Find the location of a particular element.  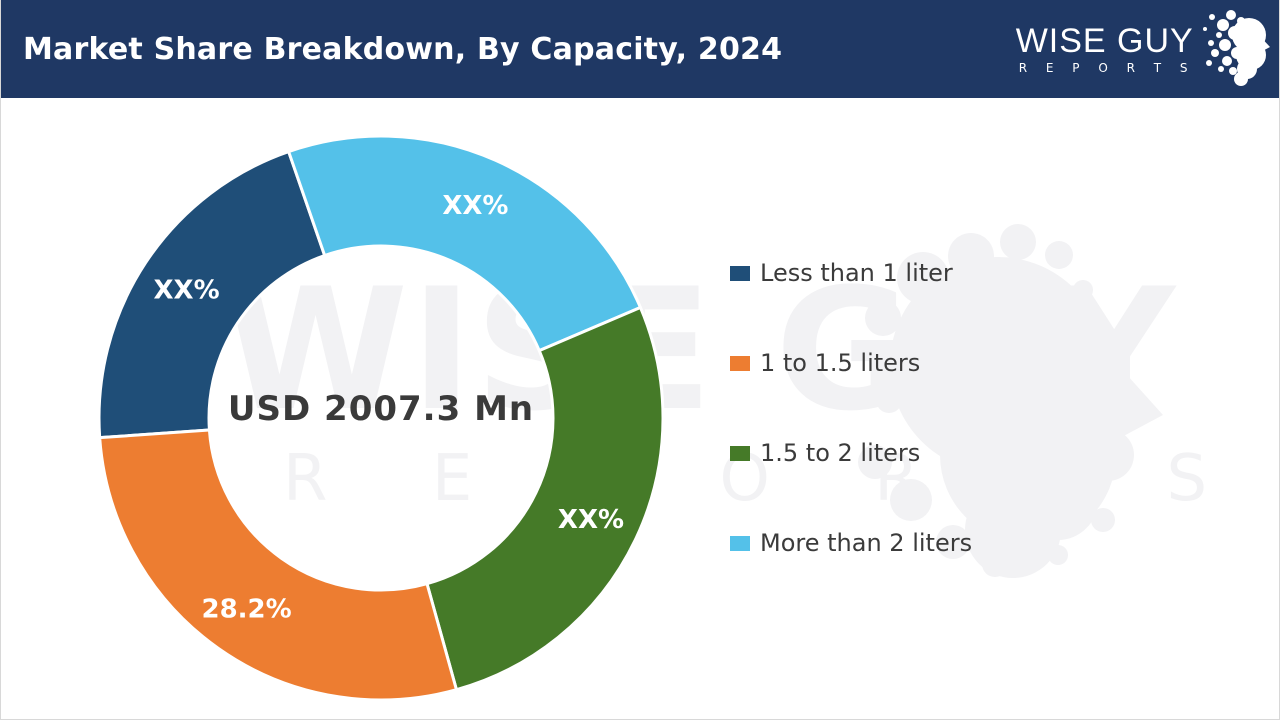

donut-segment-1-5-to-2-liters is located at coordinates (545, 498).